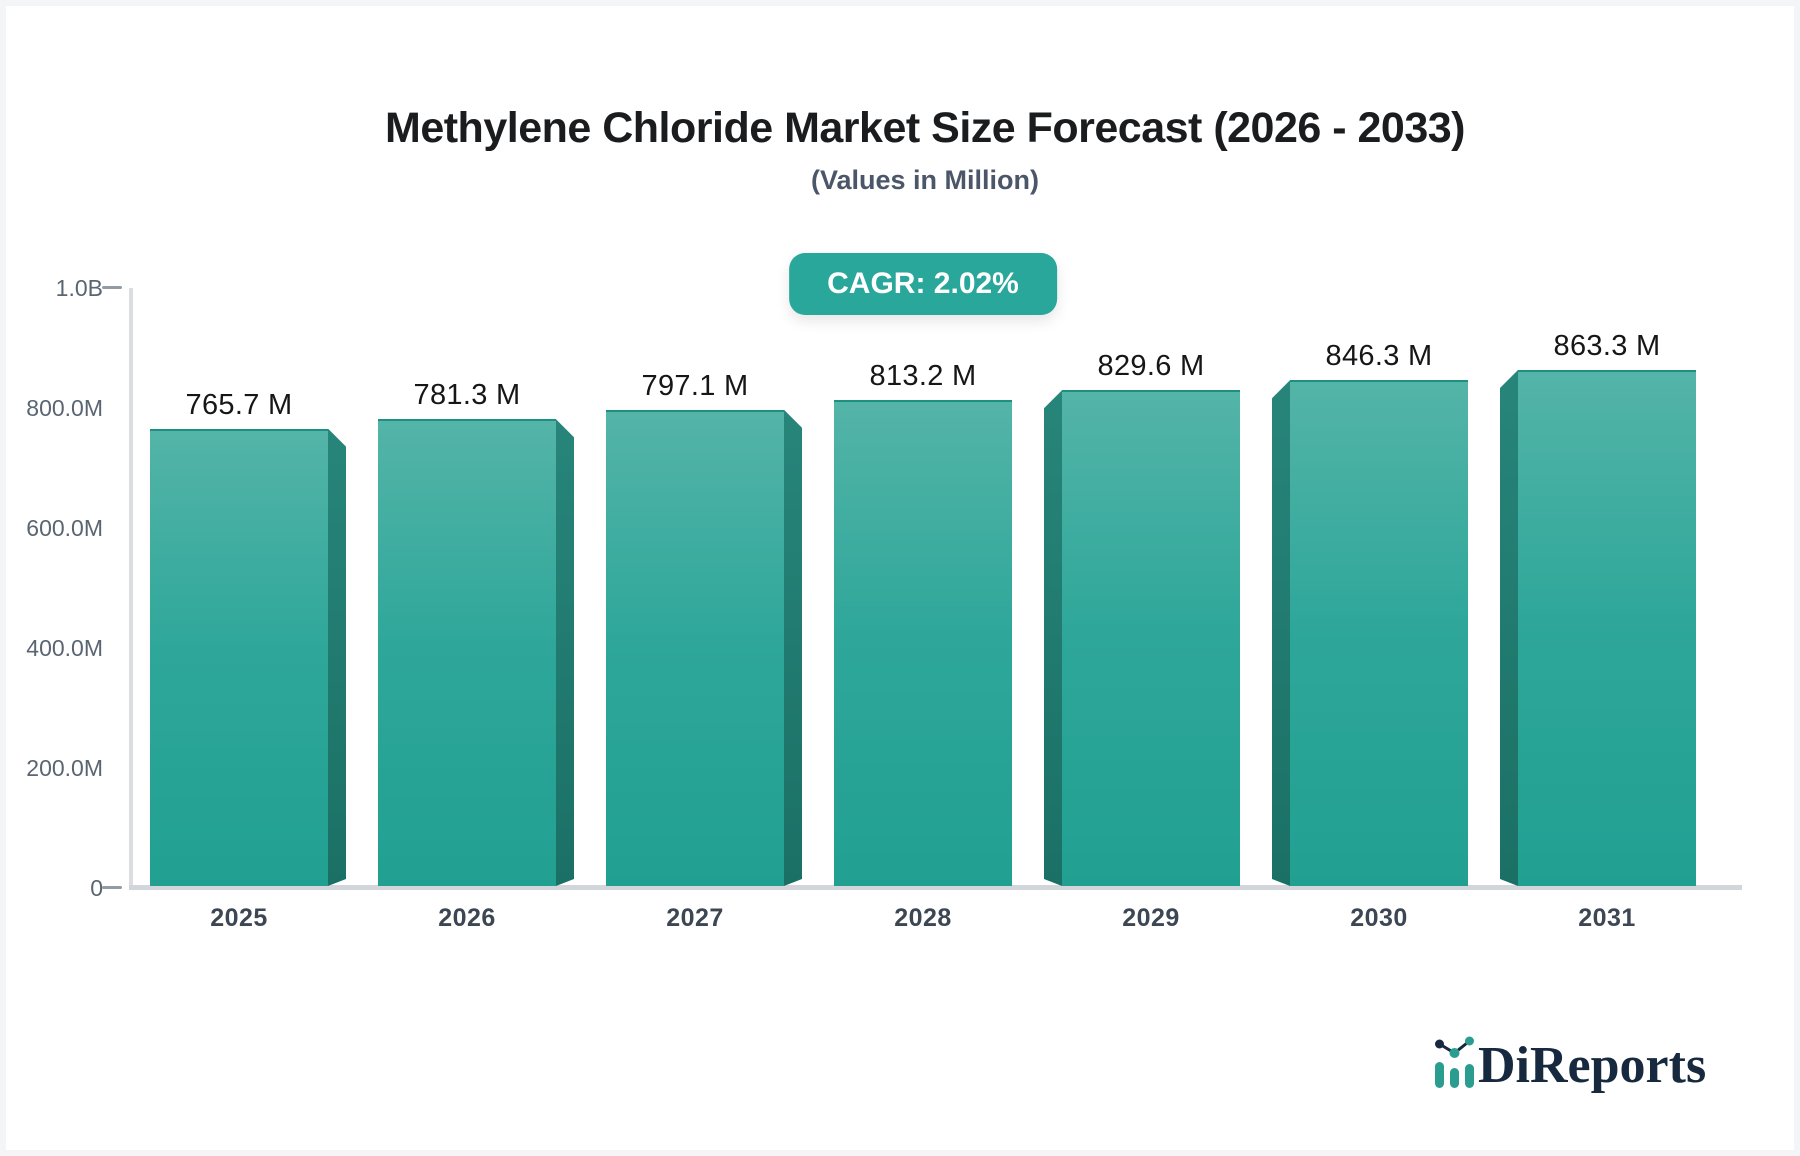 The width and height of the screenshot is (1800, 1156). I want to click on bar-value-label: 813.2 M, so click(923, 376).